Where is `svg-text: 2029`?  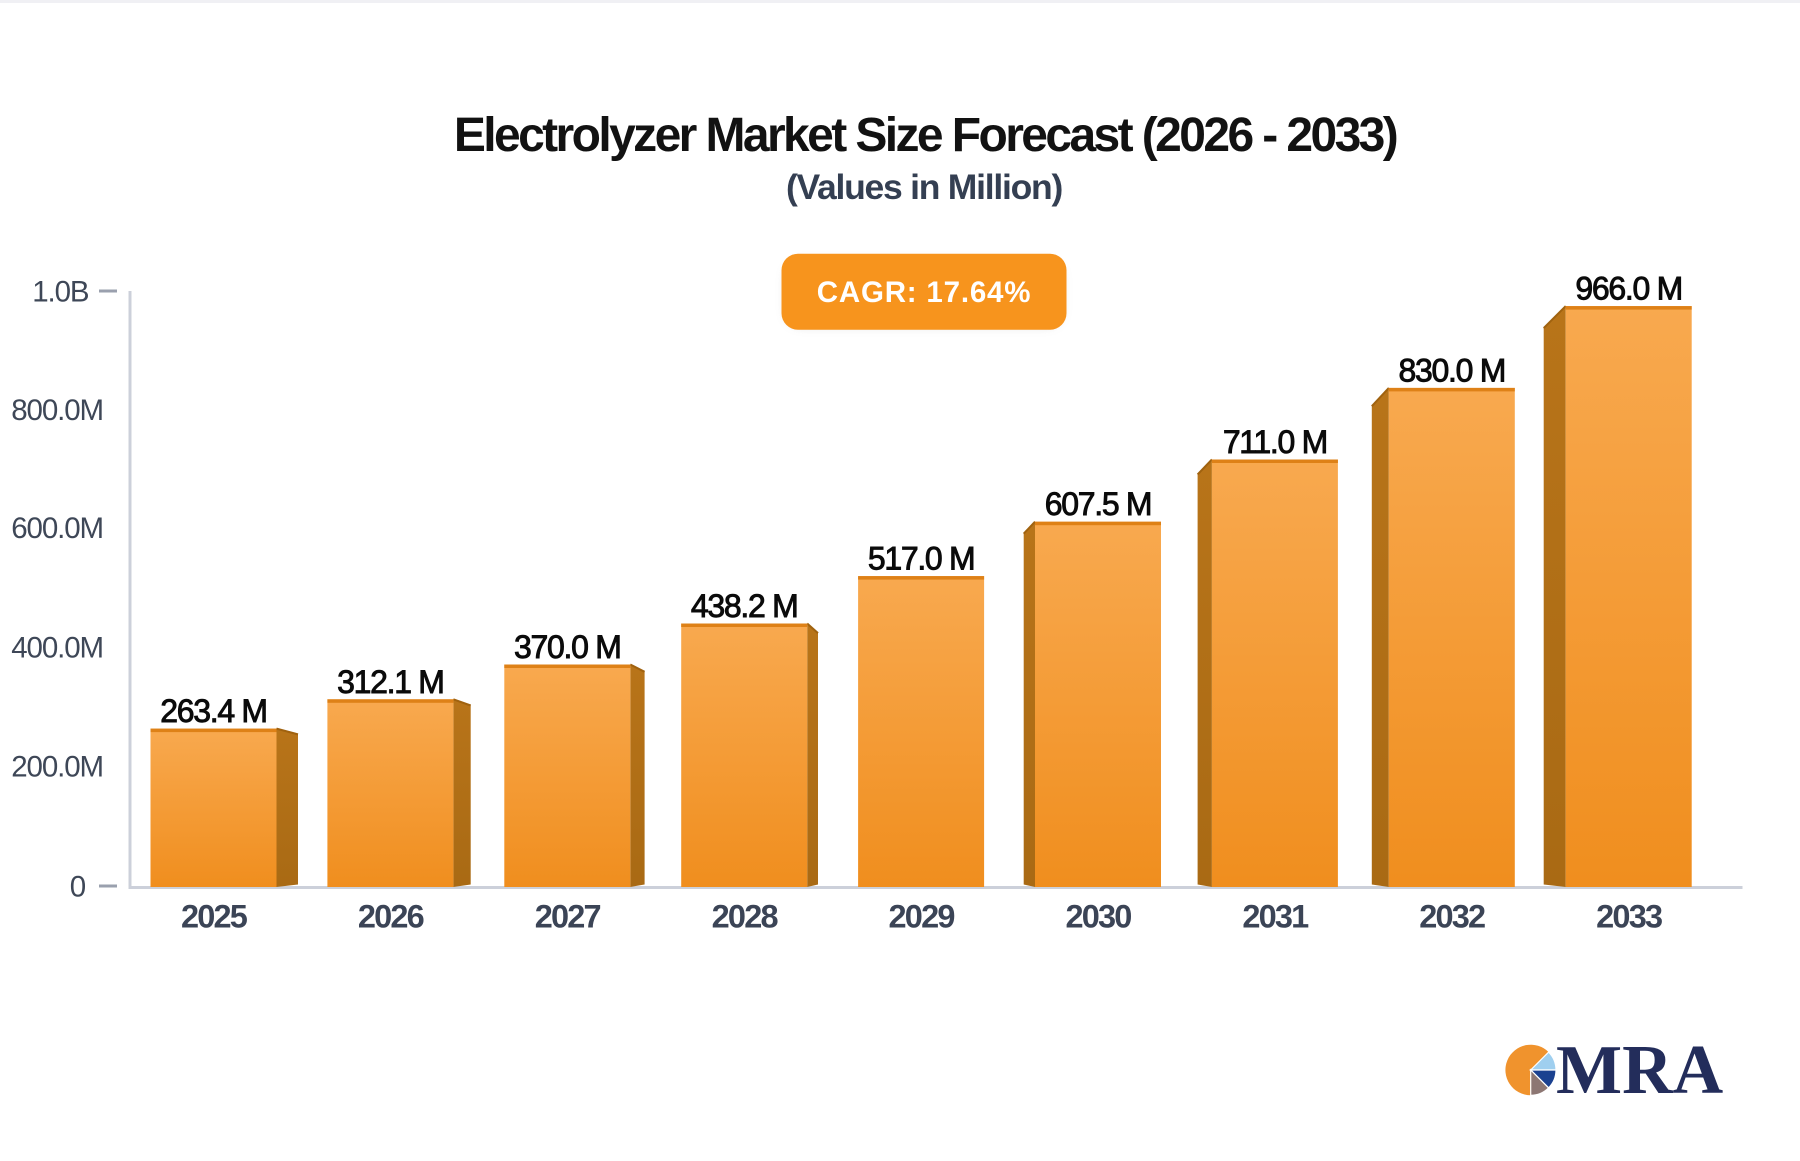 svg-text: 2029 is located at coordinates (922, 917).